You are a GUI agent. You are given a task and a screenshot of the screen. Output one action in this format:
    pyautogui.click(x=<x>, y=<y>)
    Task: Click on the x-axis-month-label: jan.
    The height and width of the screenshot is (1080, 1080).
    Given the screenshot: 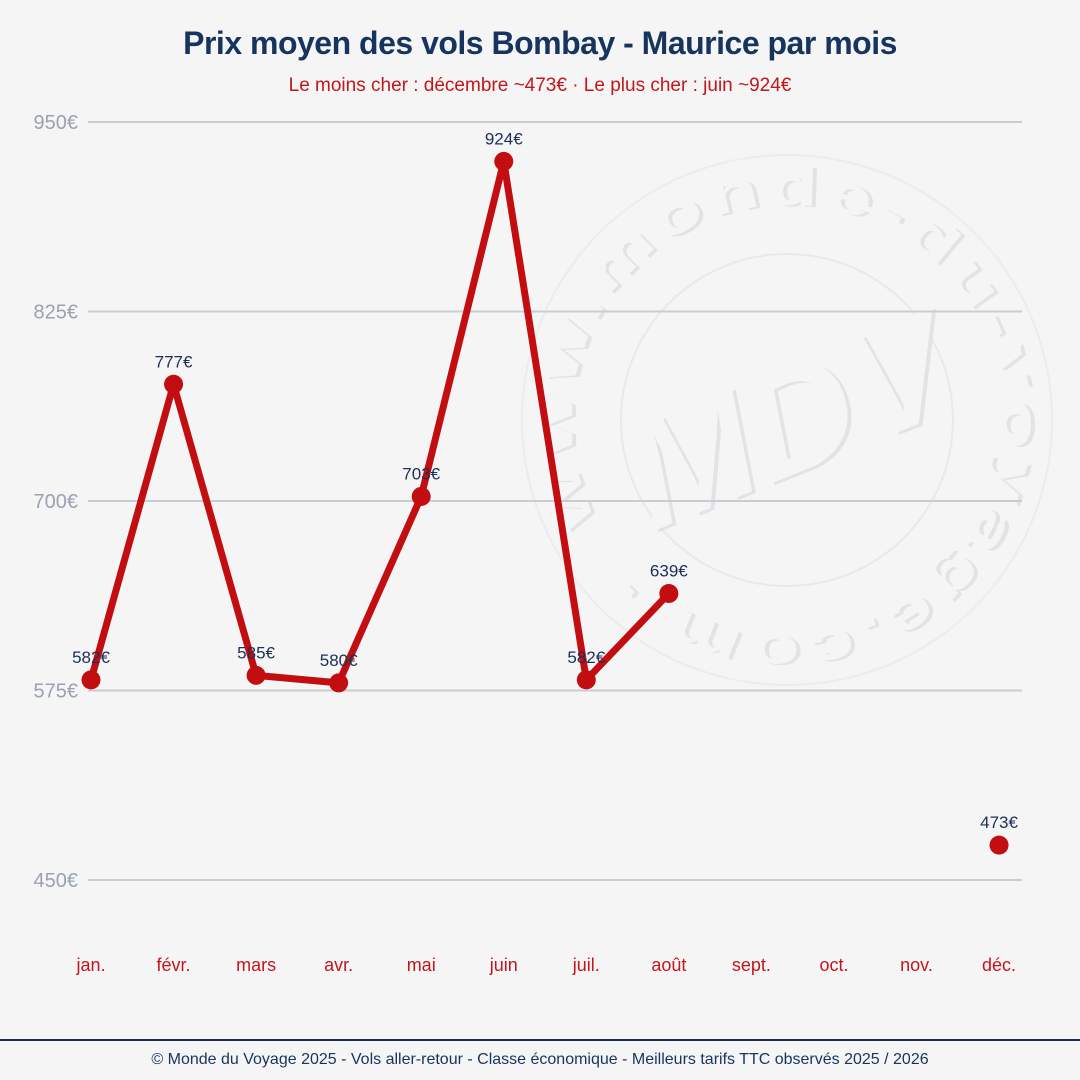 What is the action you would take?
    pyautogui.click(x=90, y=965)
    